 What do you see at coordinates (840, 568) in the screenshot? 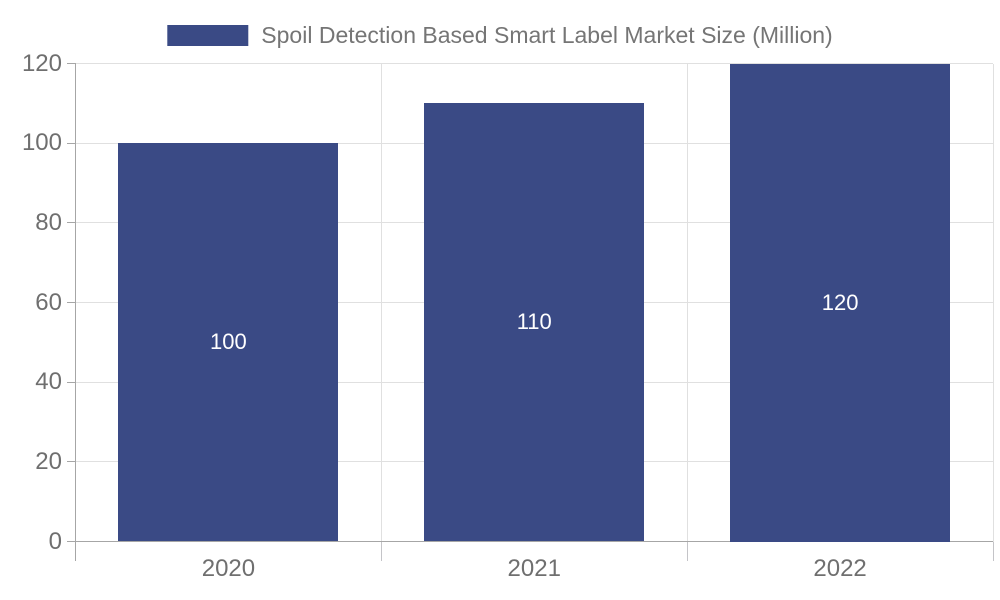
I see `x-tick-label: 2022` at bounding box center [840, 568].